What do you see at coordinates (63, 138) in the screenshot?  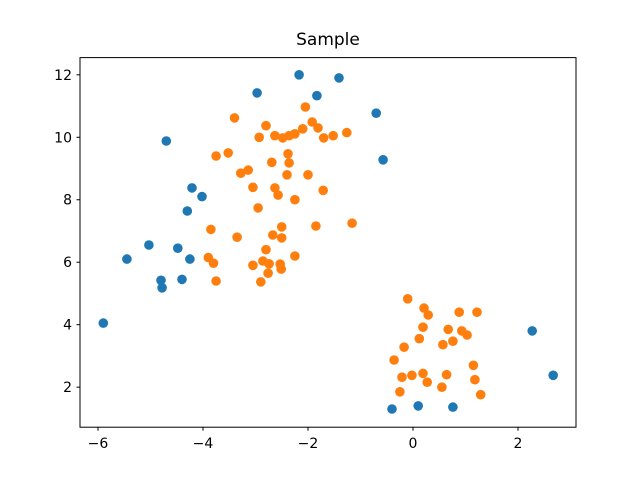 I see `y-tick-label: 10` at bounding box center [63, 138].